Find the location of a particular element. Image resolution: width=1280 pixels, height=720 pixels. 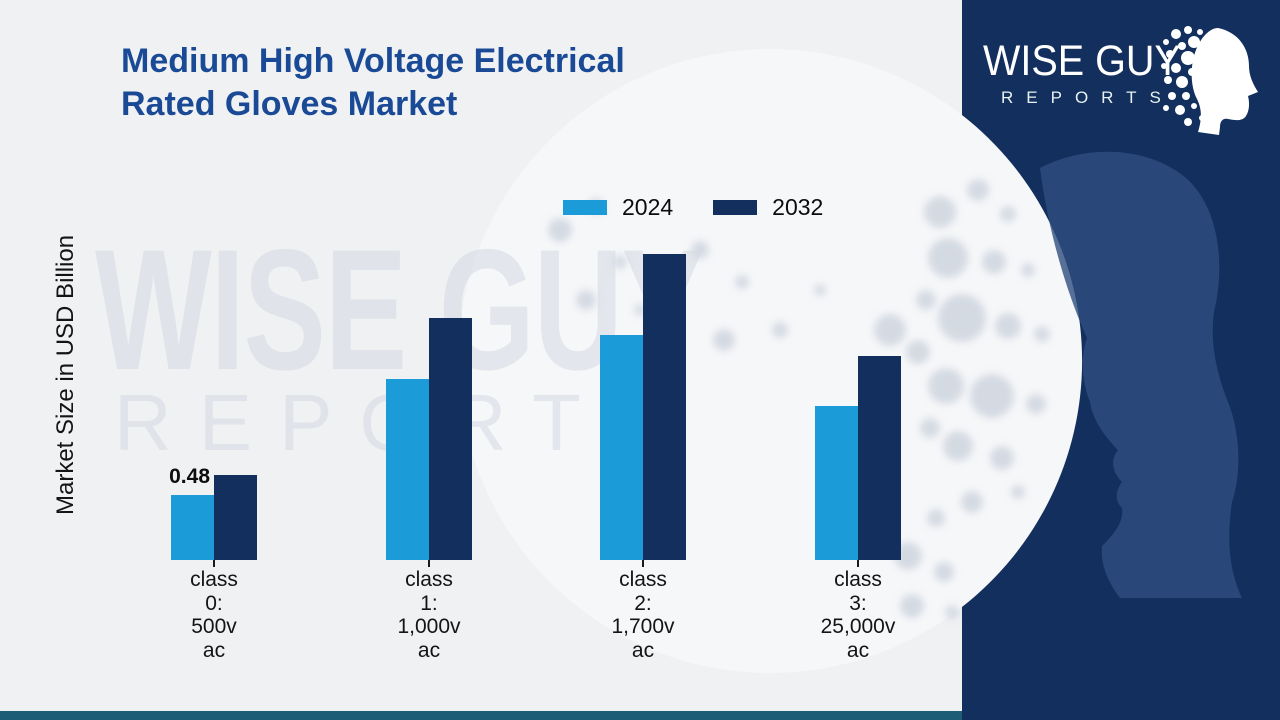

legend-swatch-2024 is located at coordinates (585, 207).